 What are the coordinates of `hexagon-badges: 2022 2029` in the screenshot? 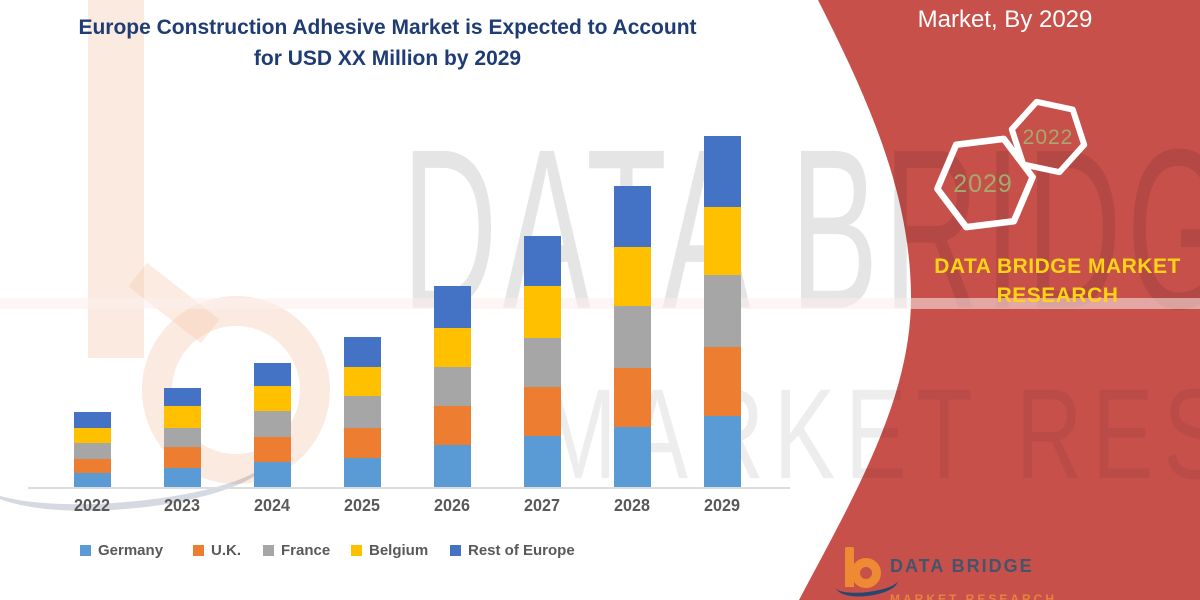 It's located at (1011, 164).